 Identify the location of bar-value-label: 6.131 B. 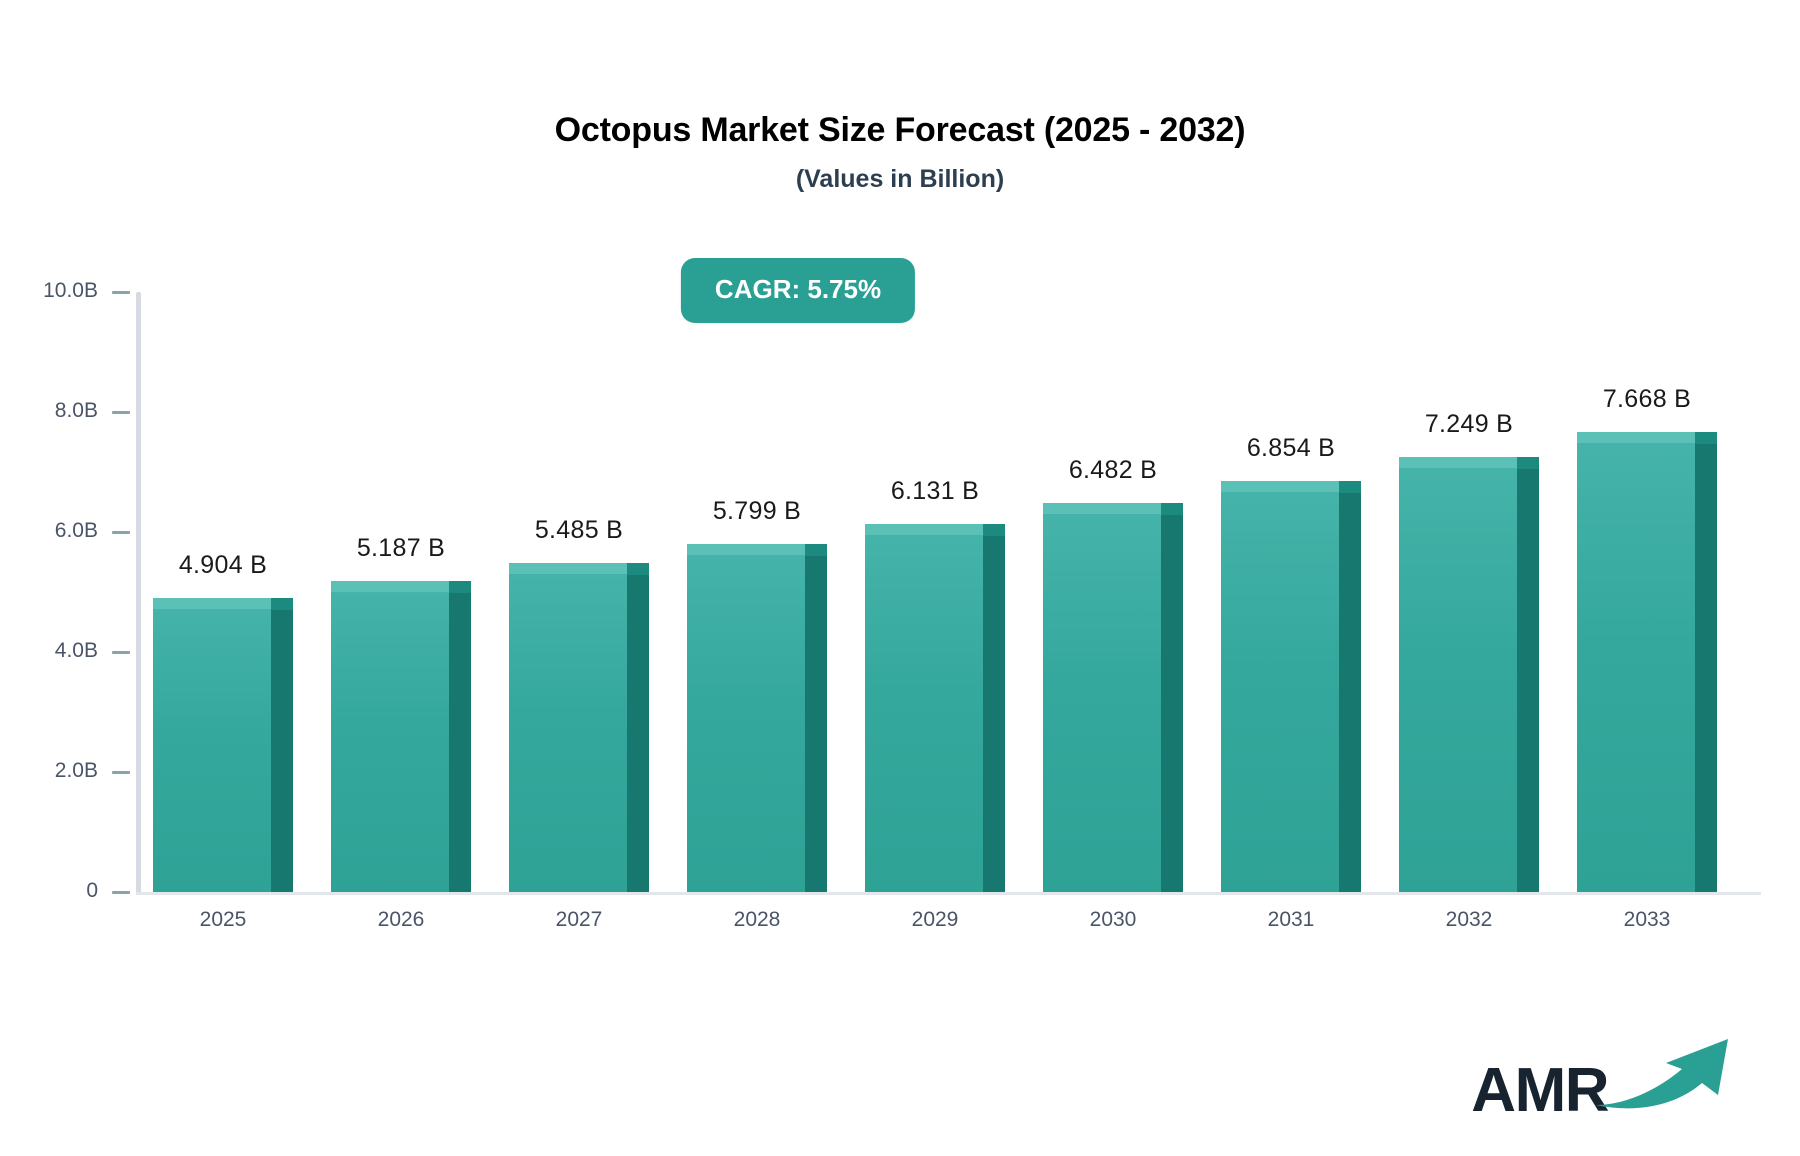
(935, 491).